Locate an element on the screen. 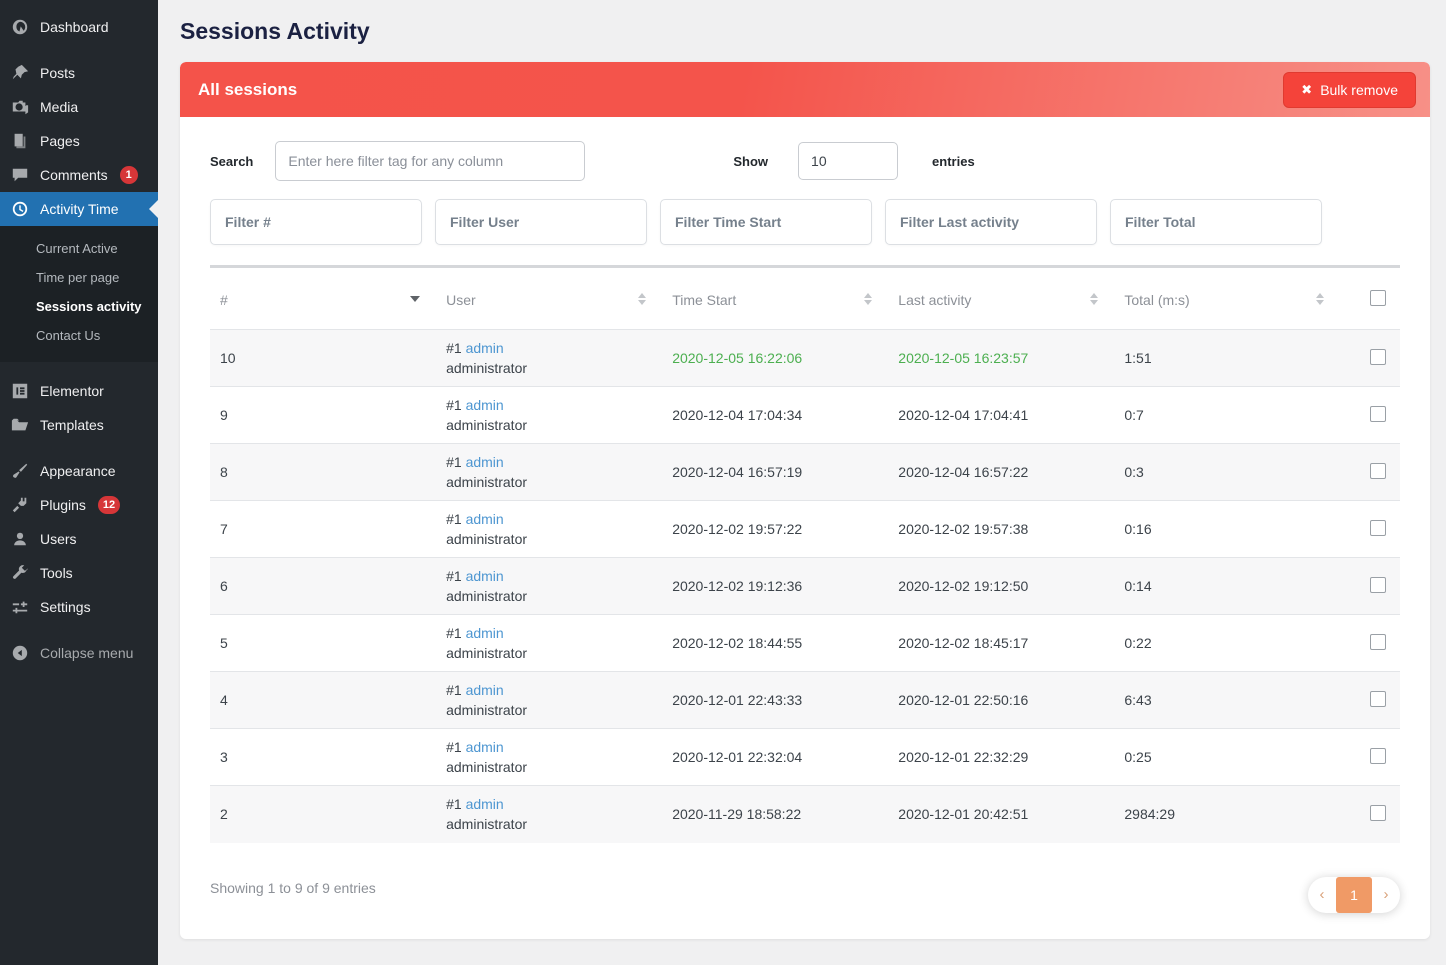 Image resolution: width=1446 pixels, height=965 pixels. submenu-item-sessions-activity: Sessions activity is located at coordinates (89, 306).